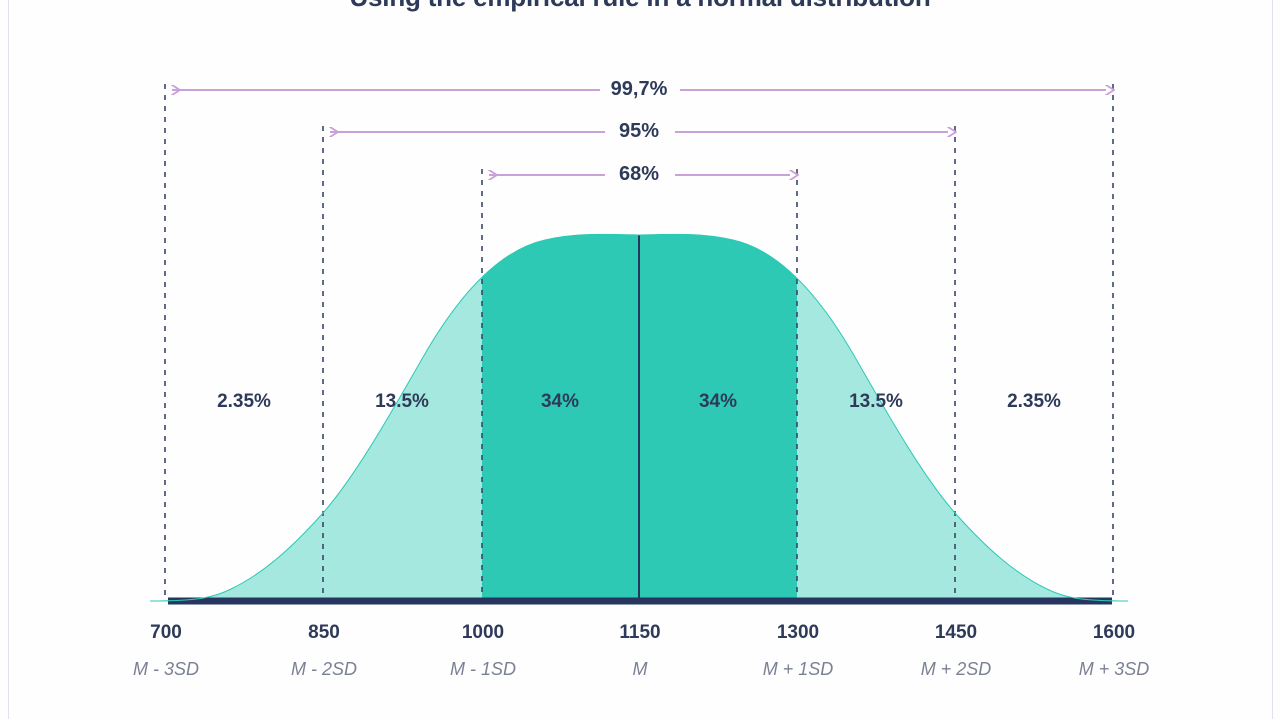 Image resolution: width=1280 pixels, height=719 pixels. What do you see at coordinates (639, 89) in the screenshot?
I see `bracket-label-997: 99,7%` at bounding box center [639, 89].